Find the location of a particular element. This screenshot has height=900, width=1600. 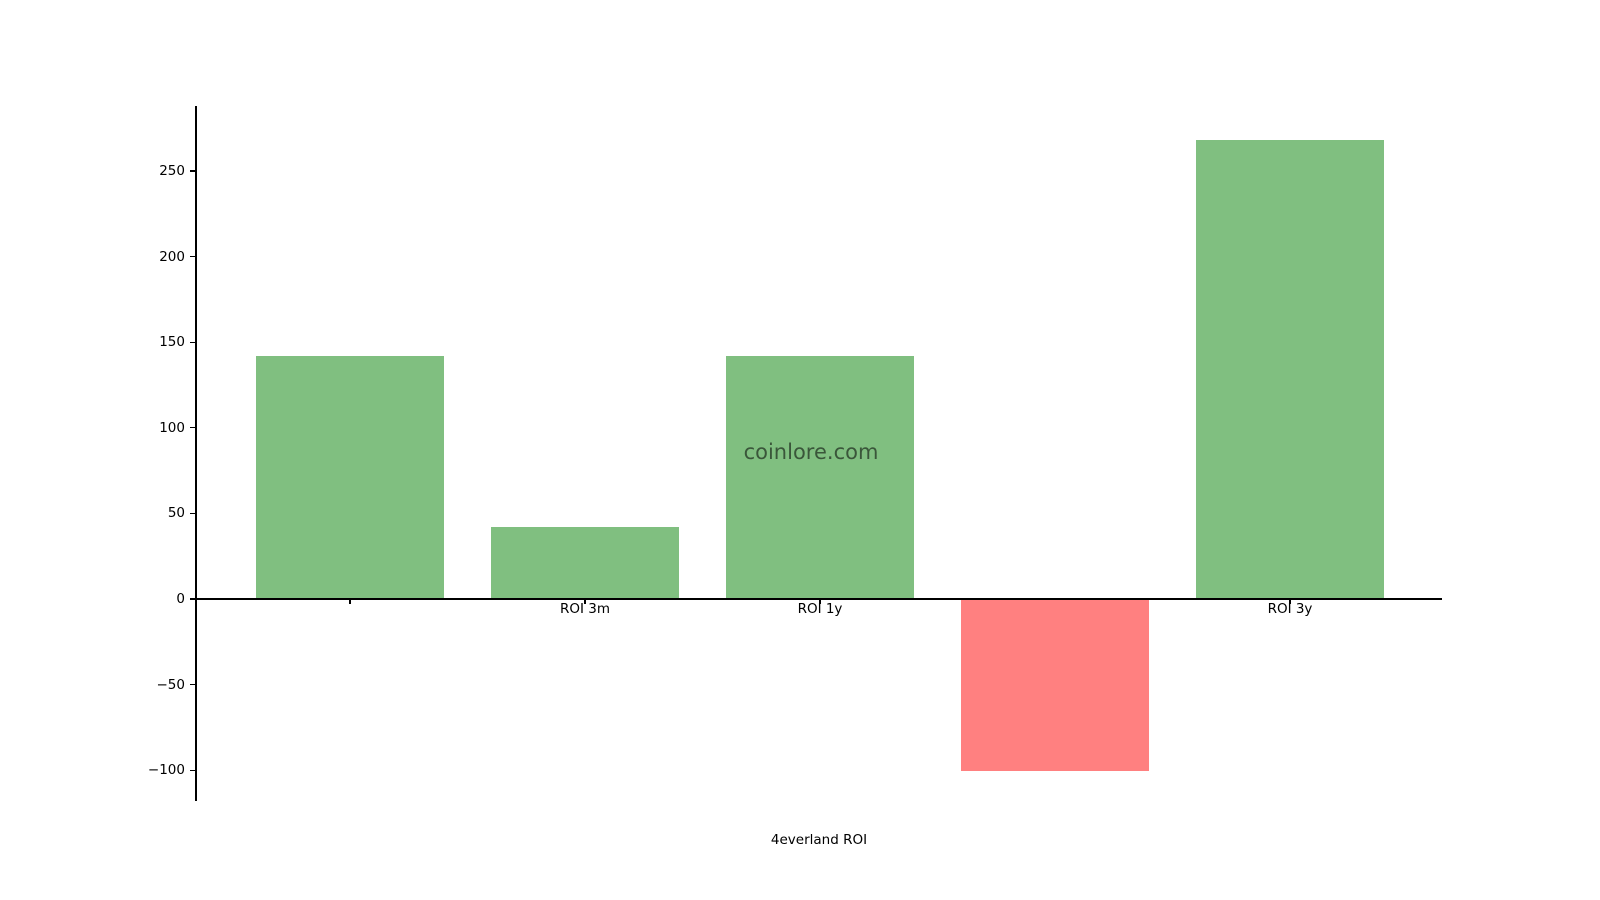

x-axis-zero-line is located at coordinates (819, 599).